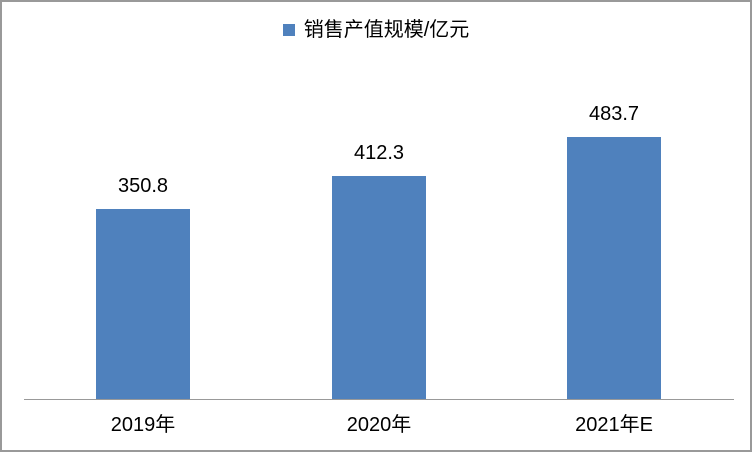  I want to click on bar-group-2021e: 483.7 2021年E, so click(614, 249).